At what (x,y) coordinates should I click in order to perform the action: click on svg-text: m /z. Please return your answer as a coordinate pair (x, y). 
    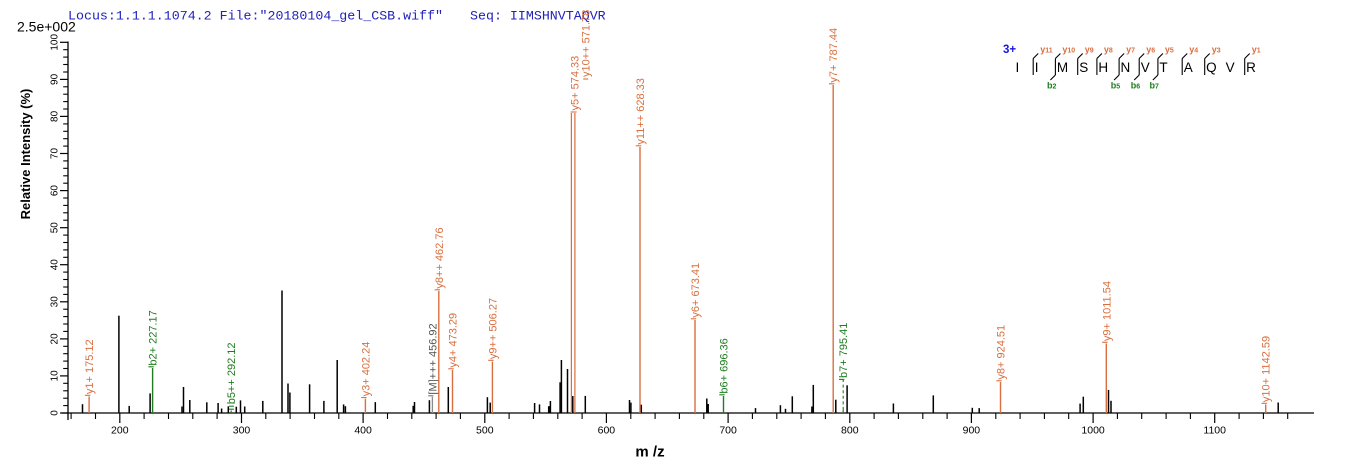
    Looking at the image, I should click on (649, 451).